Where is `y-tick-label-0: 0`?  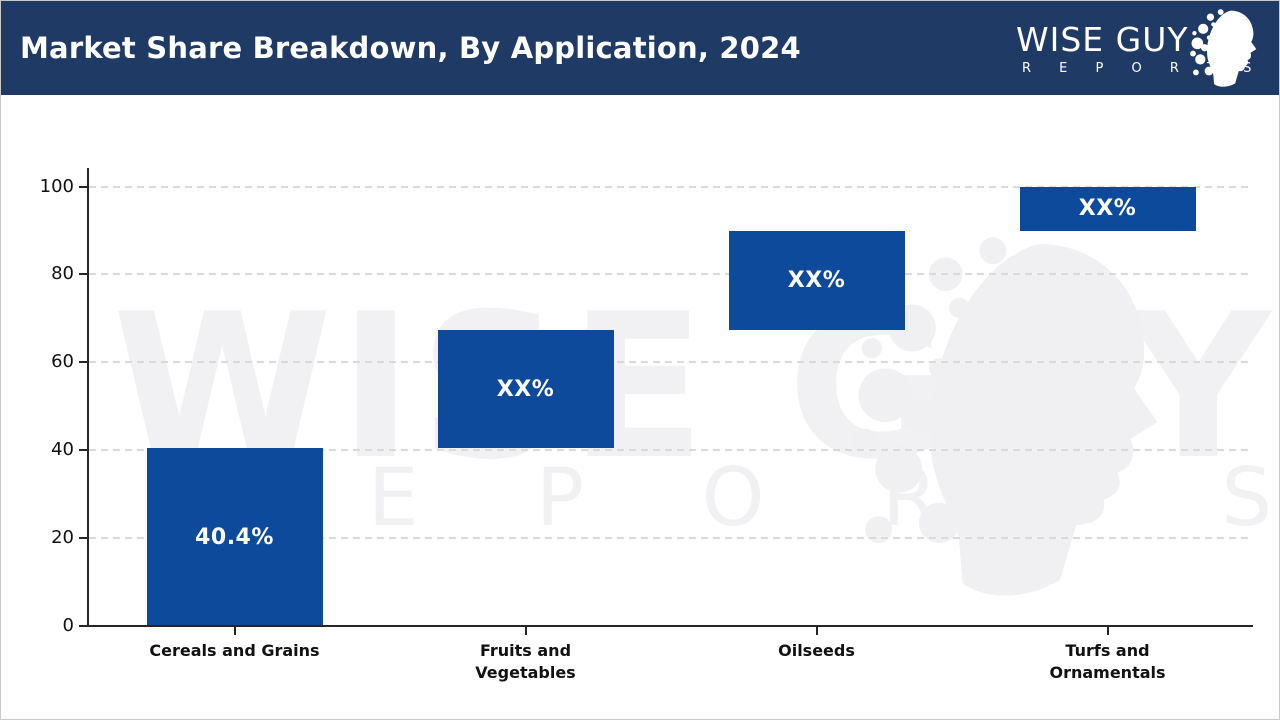
y-tick-label-0: 0 is located at coordinates (68, 625).